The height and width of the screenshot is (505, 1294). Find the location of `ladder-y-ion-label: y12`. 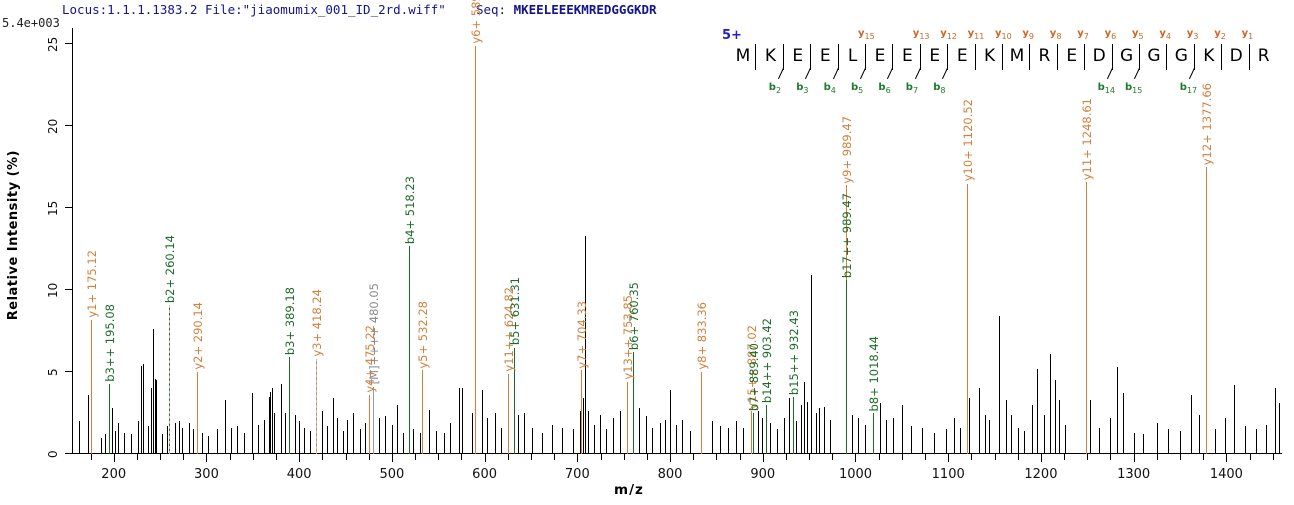

ladder-y-ion-label: y12 is located at coordinates (948, 34).